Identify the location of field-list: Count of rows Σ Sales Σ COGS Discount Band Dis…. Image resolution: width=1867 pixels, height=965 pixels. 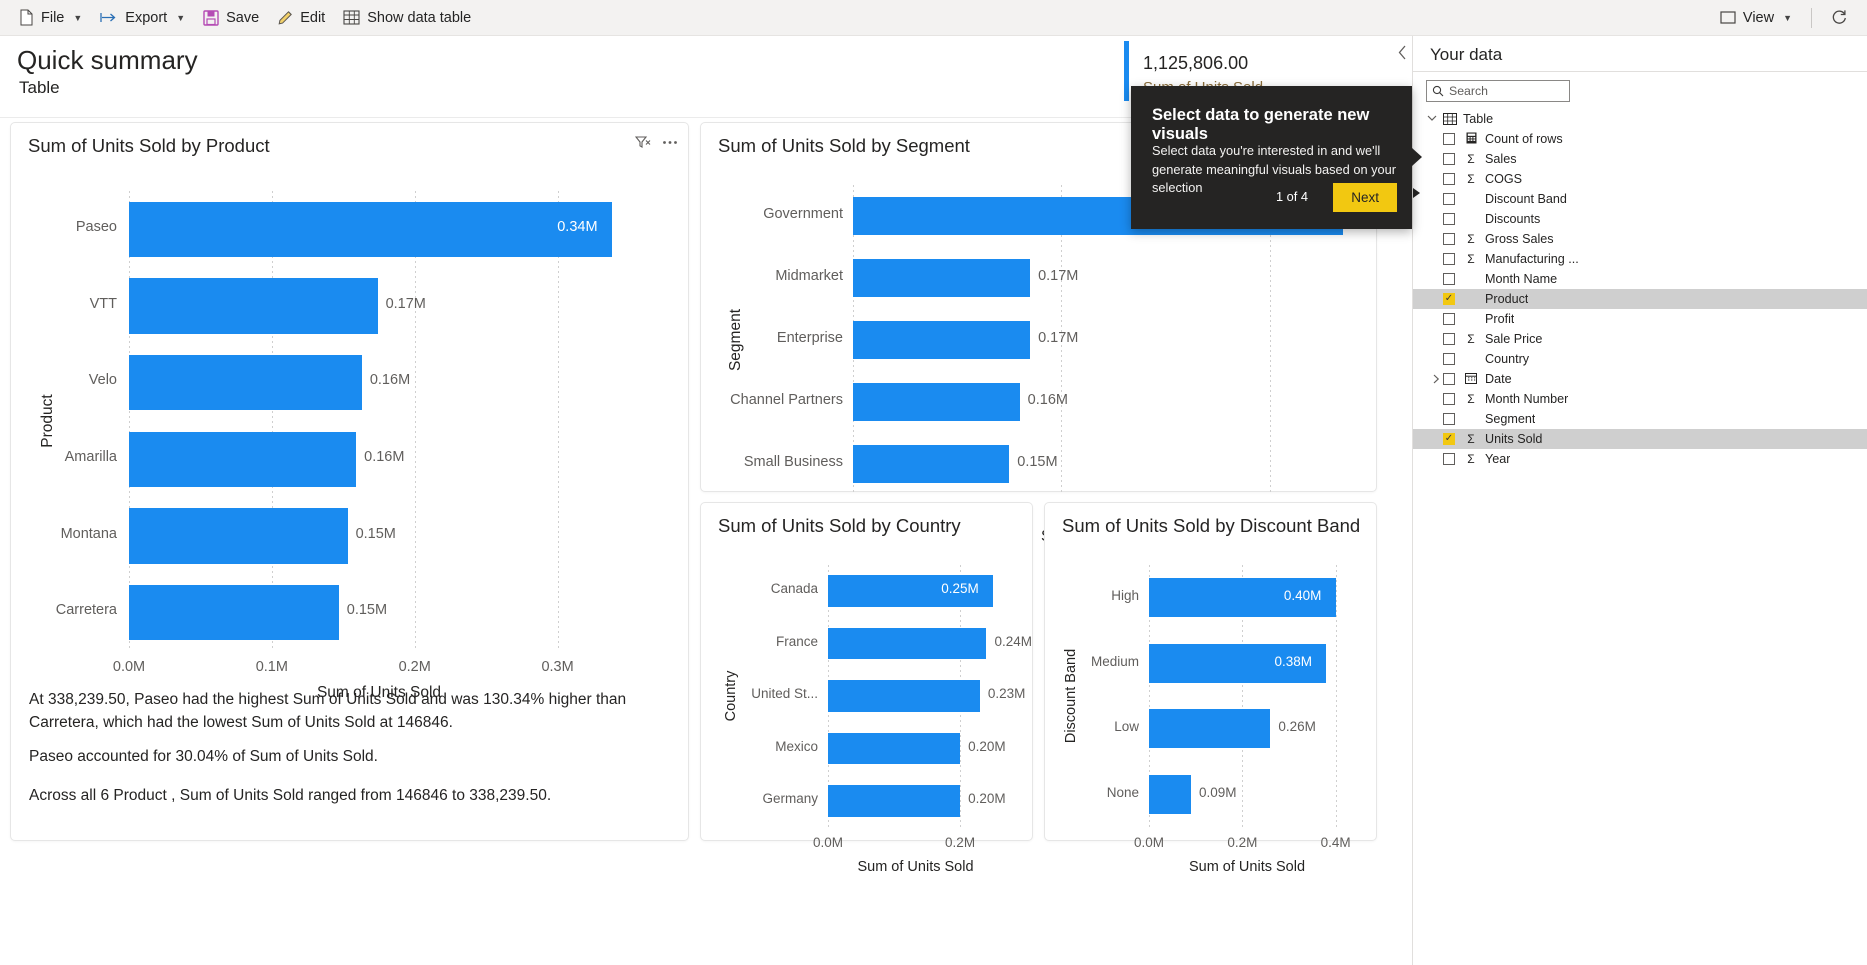
(1640, 299).